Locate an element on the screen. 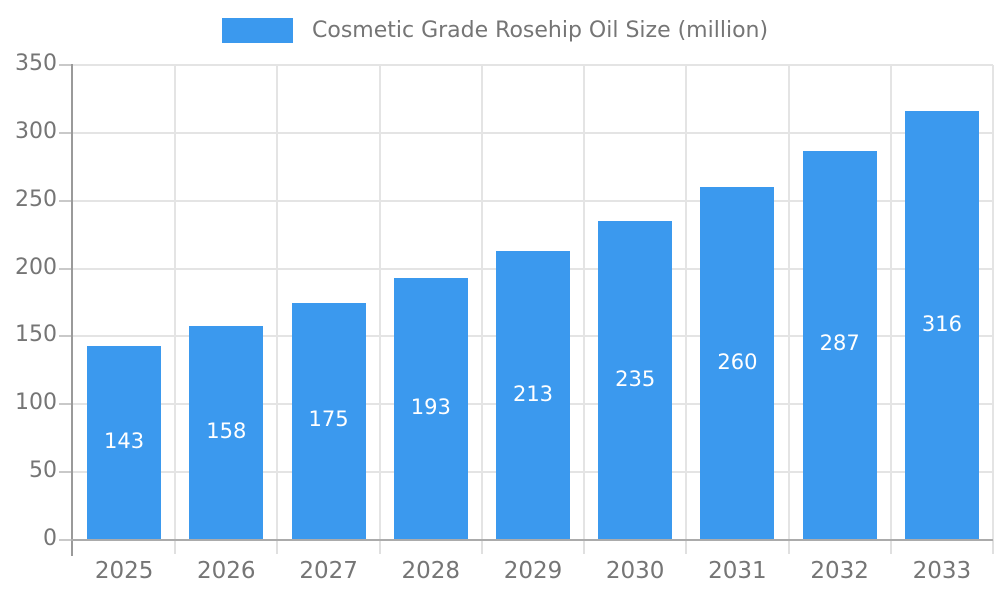 This screenshot has width=1000, height=600. bar-value-label: 260 is located at coordinates (737, 361).